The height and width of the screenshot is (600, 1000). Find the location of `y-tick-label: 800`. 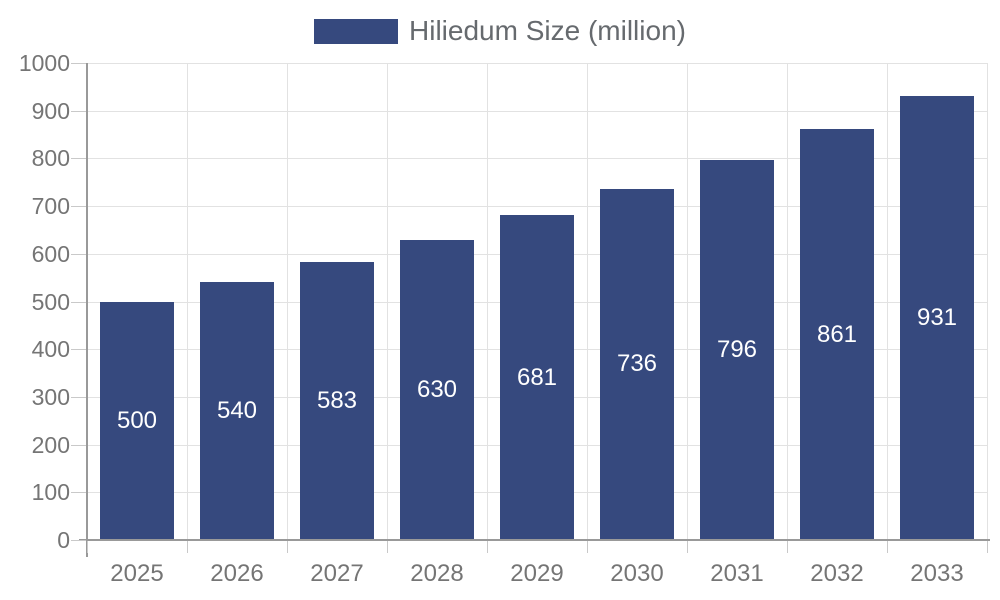

y-tick-label: 800 is located at coordinates (50, 158).